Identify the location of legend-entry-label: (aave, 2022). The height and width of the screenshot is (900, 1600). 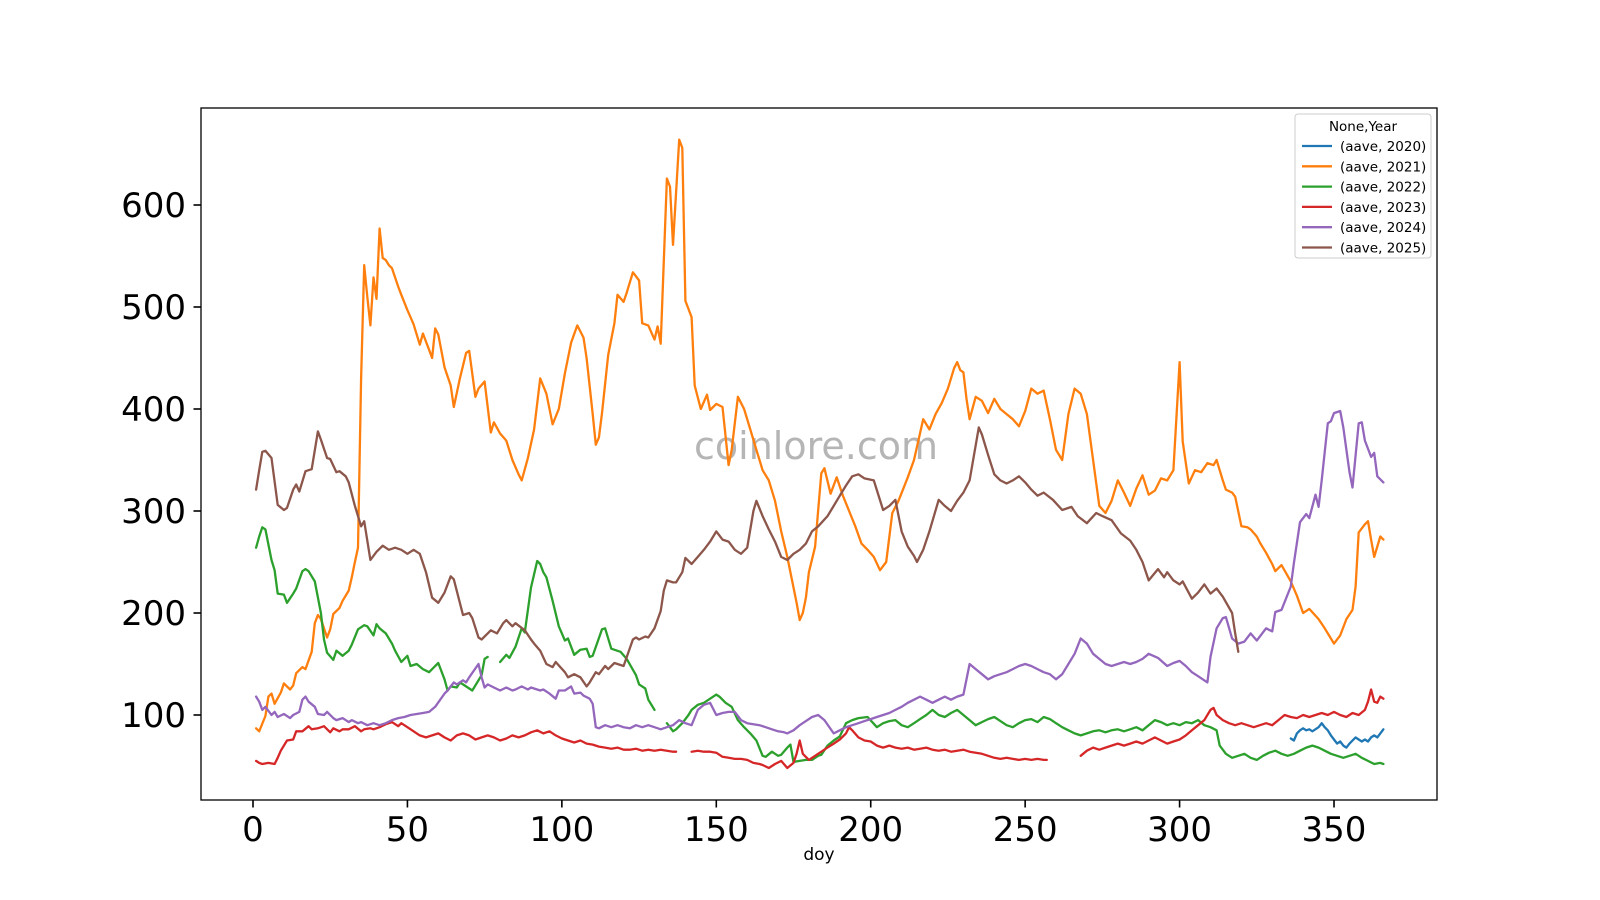
(1383, 188).